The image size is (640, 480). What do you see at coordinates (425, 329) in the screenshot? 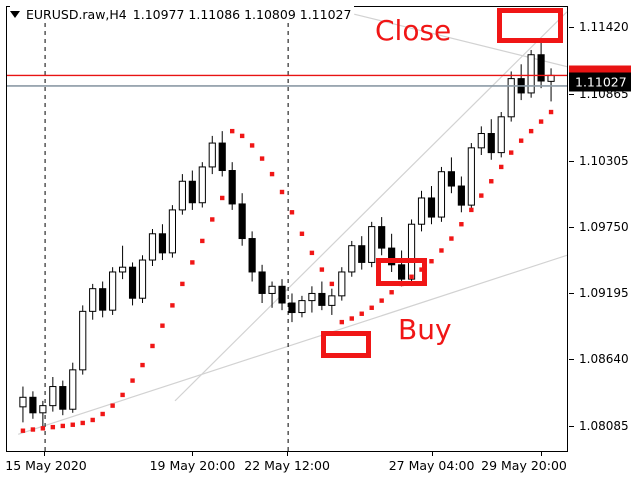
I see `annotation-buy-label: Buy` at bounding box center [425, 329].